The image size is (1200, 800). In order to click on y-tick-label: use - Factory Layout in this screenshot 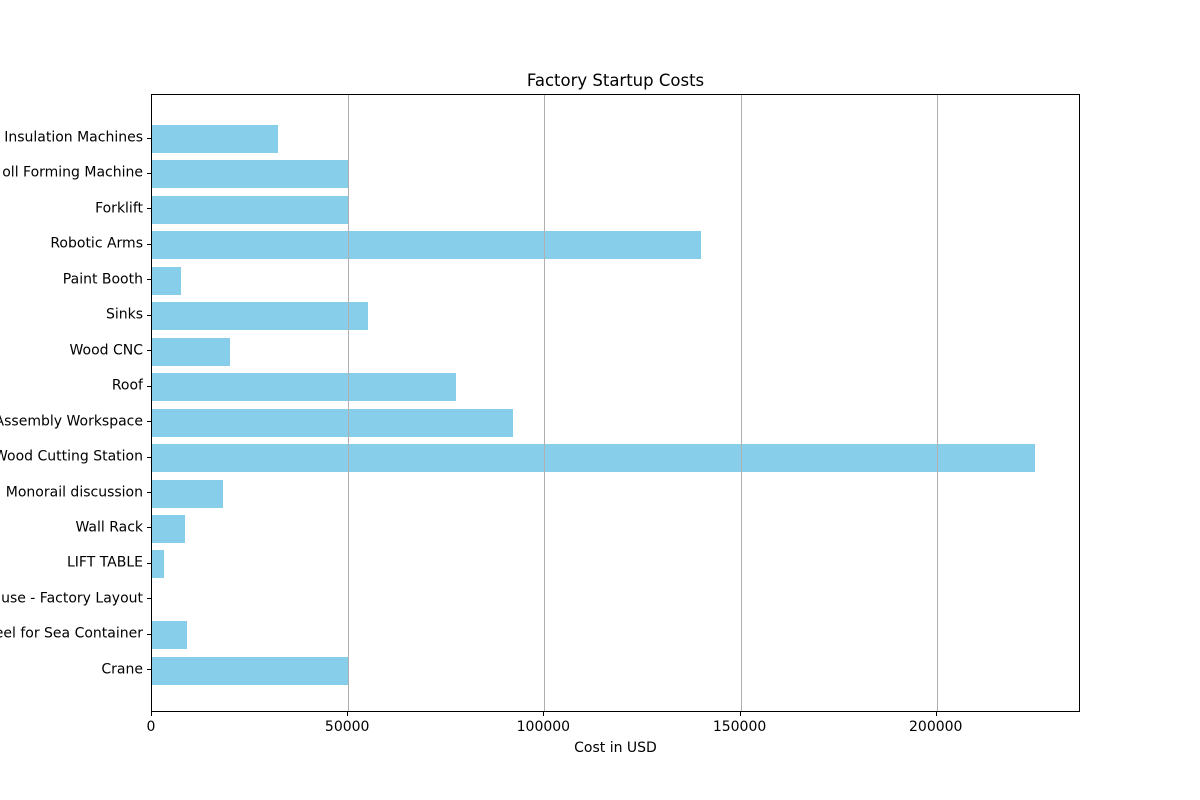, I will do `click(72, 598)`.